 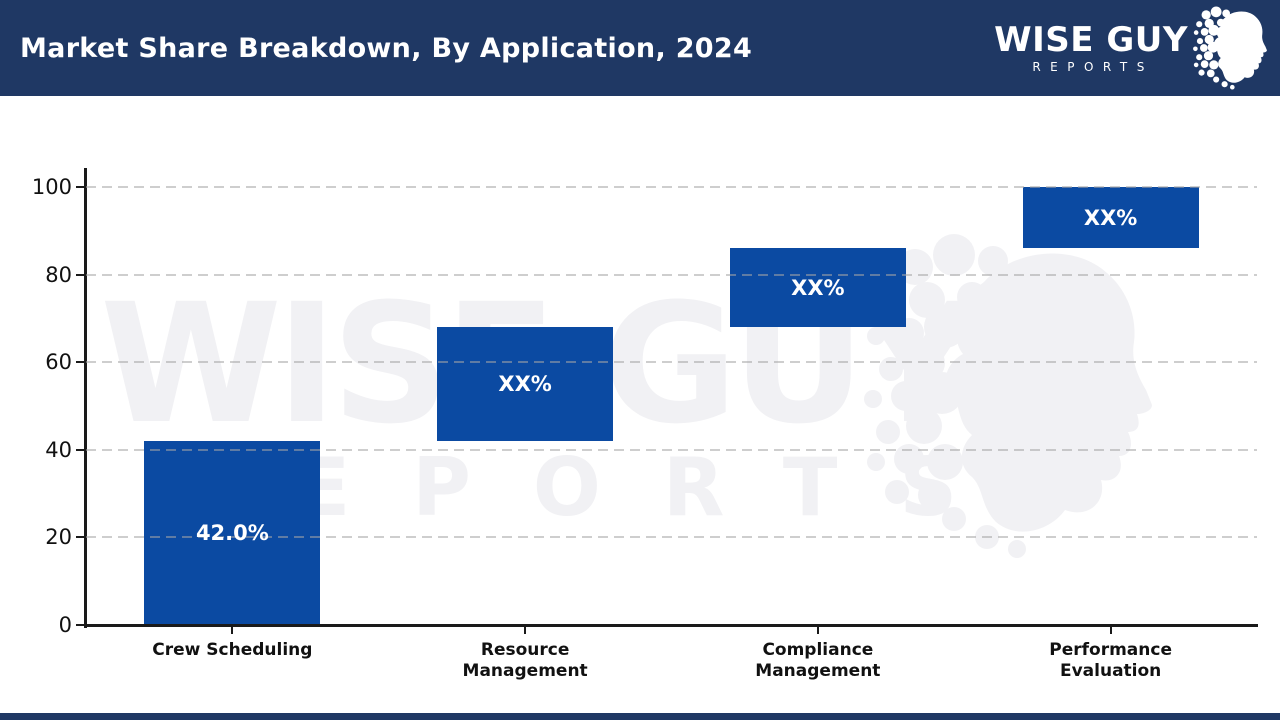 What do you see at coordinates (671, 625) in the screenshot?
I see `x-axis-line` at bounding box center [671, 625].